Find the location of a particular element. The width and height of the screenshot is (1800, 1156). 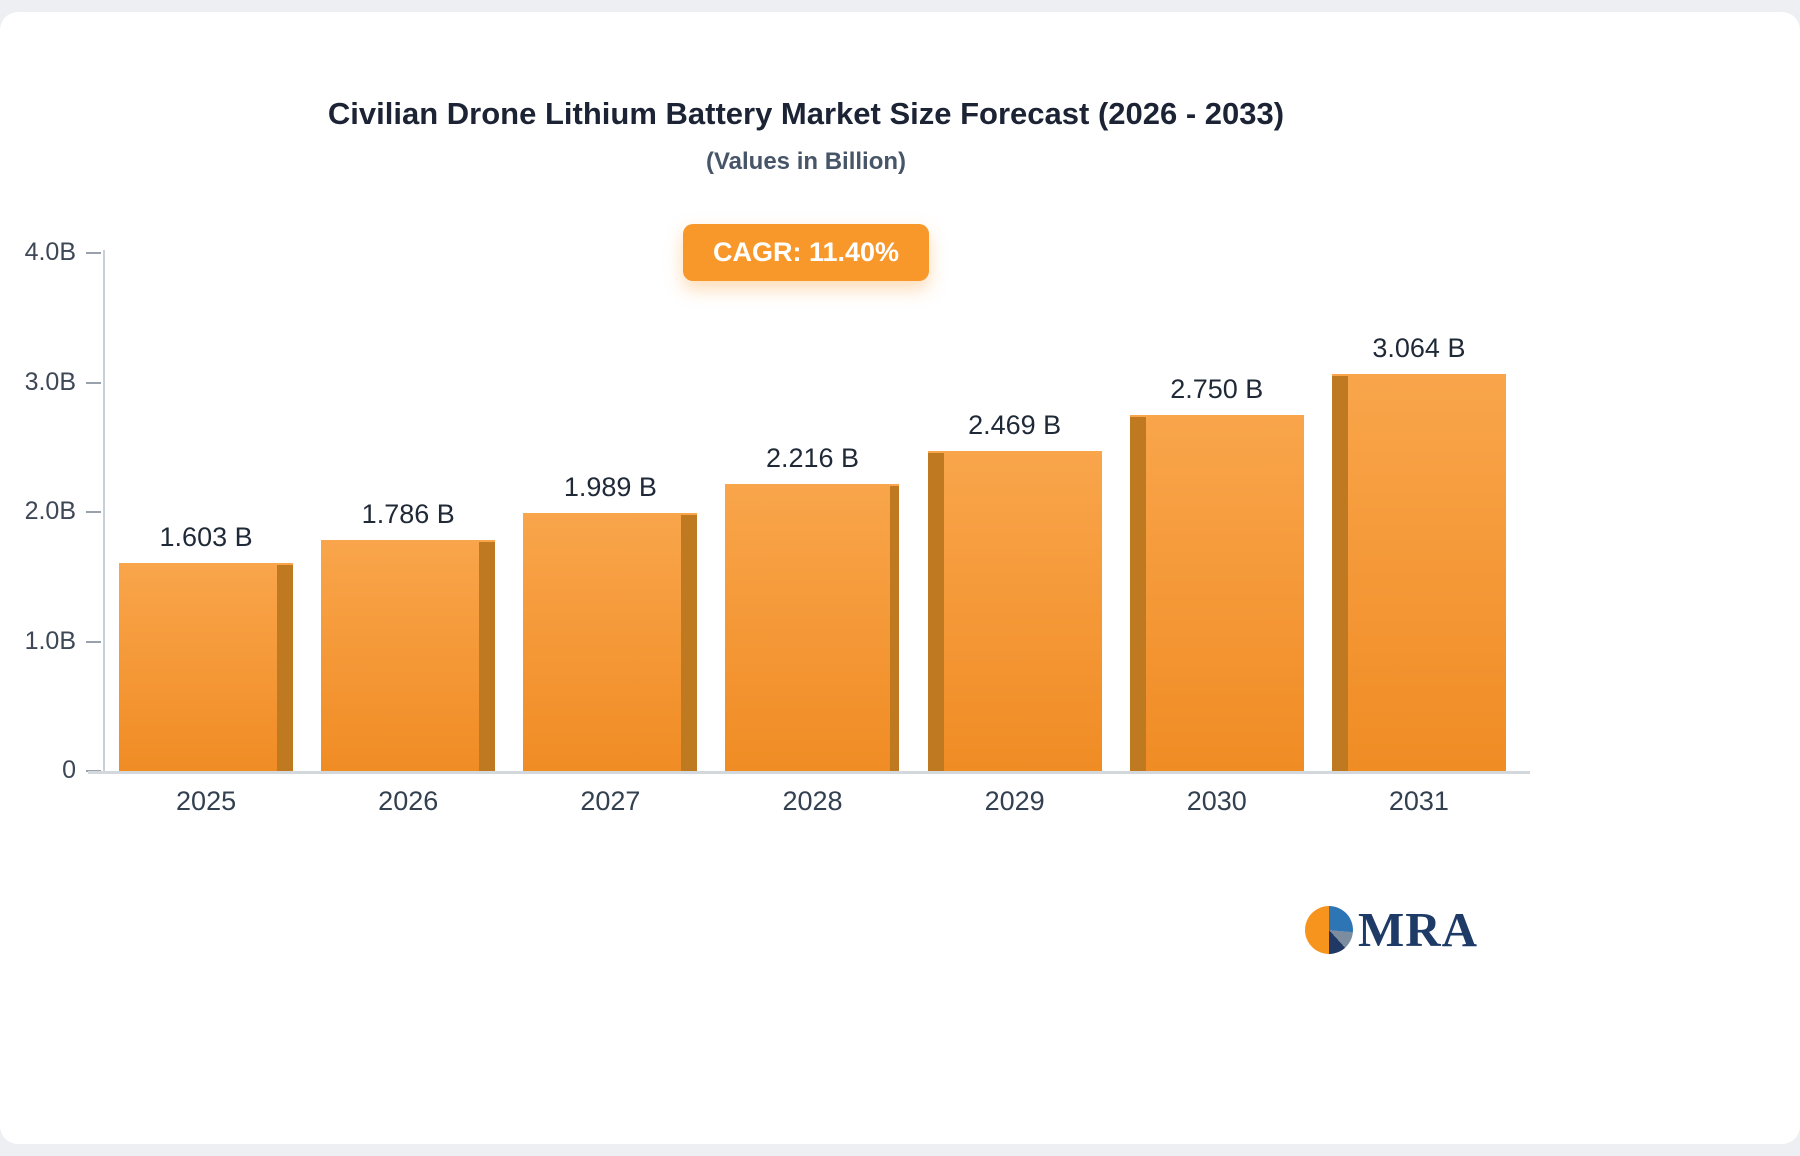

mra-logo-pie-icon is located at coordinates (1329, 929).